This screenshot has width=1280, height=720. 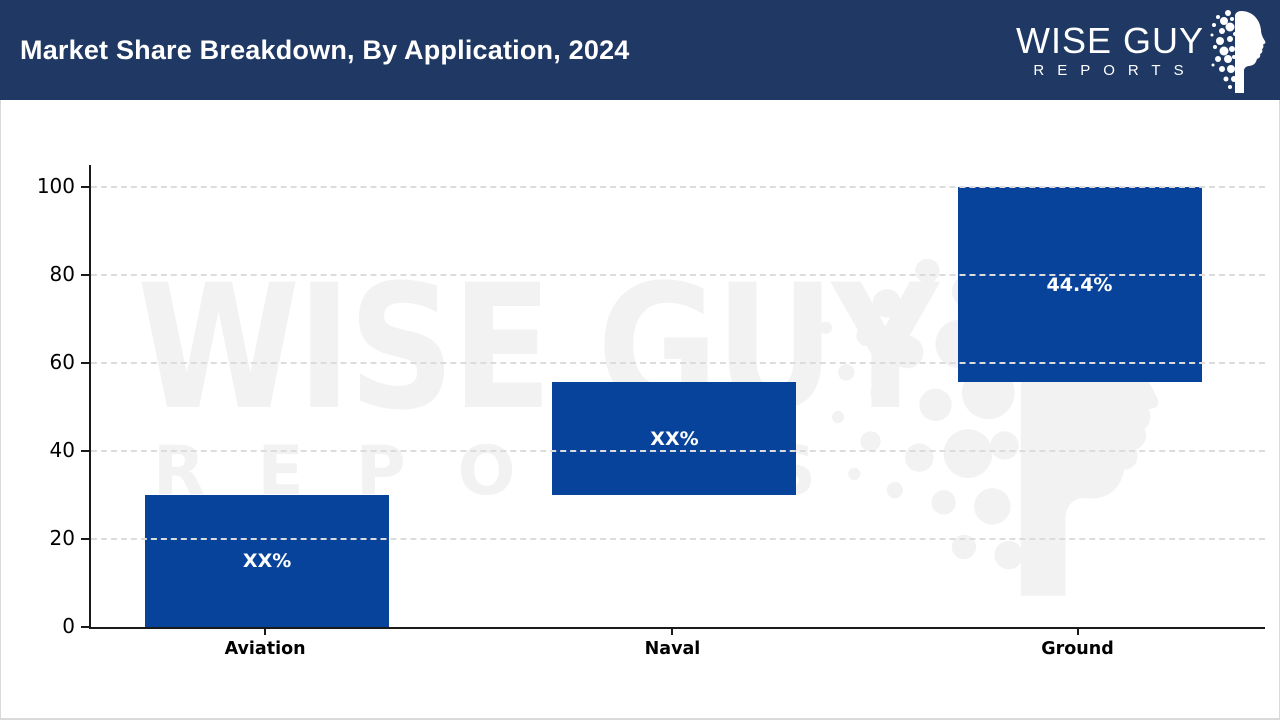 I want to click on y-tick-label: 100, so click(x=55, y=186).